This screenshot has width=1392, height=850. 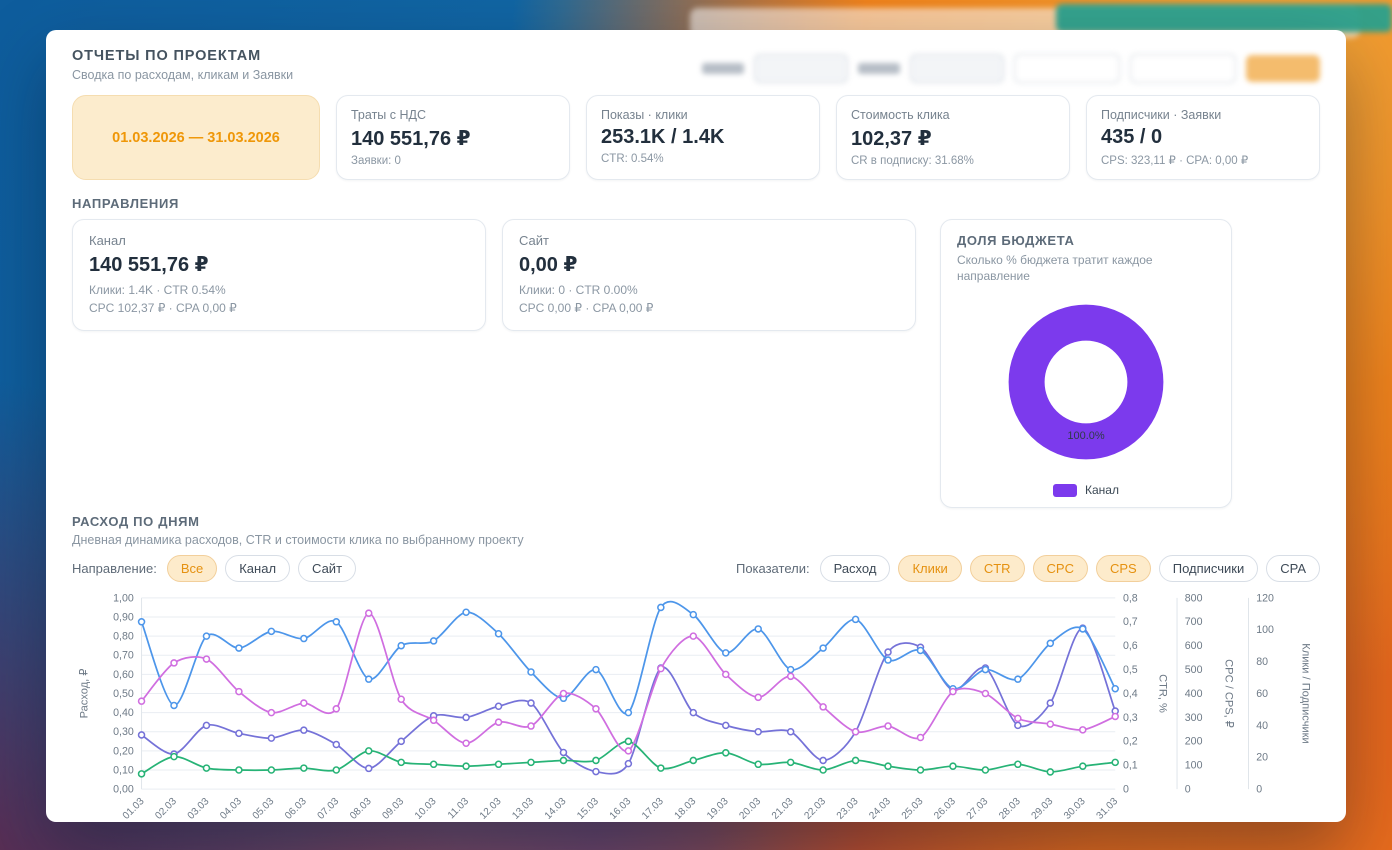 What do you see at coordinates (192, 569) in the screenshot?
I see `chip-все: Все` at bounding box center [192, 569].